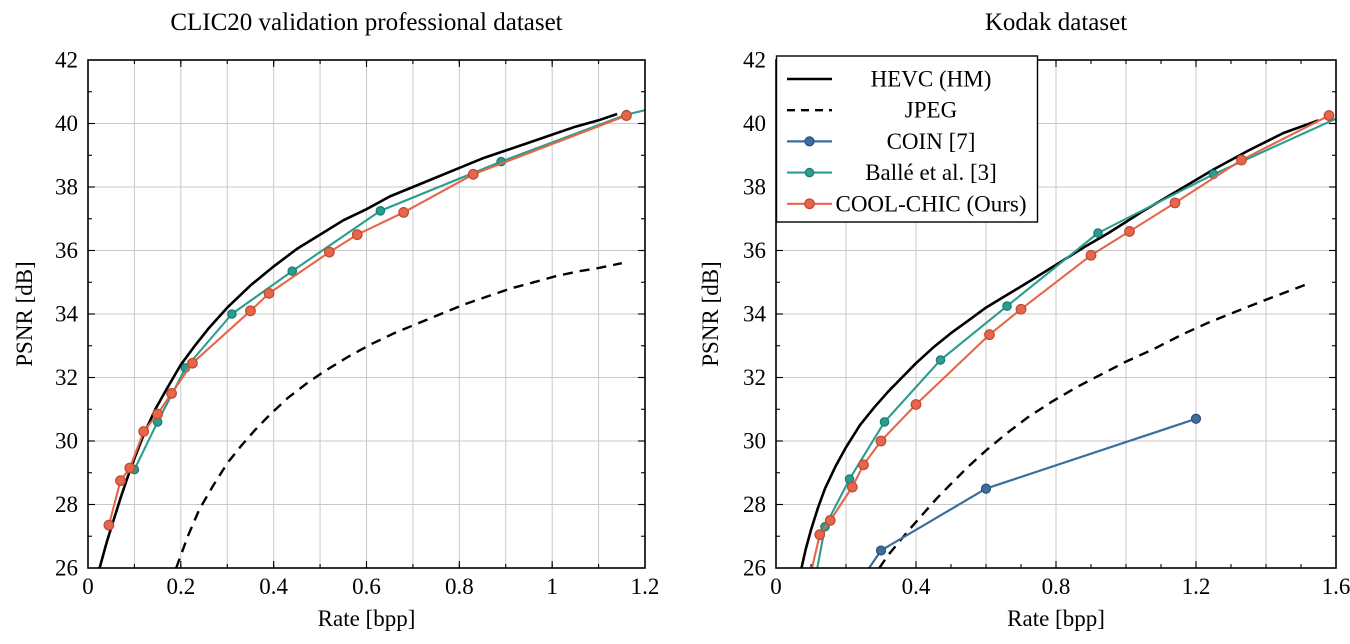 The height and width of the screenshot is (644, 1350). What do you see at coordinates (1336, 586) in the screenshot?
I see `x-tick-label: 1.6` at bounding box center [1336, 586].